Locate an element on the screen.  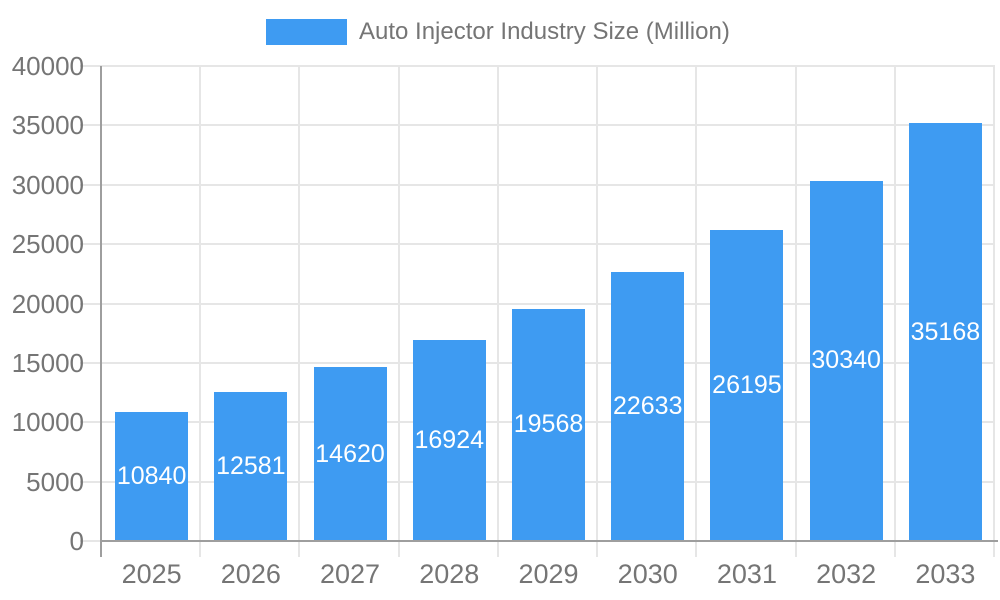
x-tick-label: 2032 is located at coordinates (846, 574).